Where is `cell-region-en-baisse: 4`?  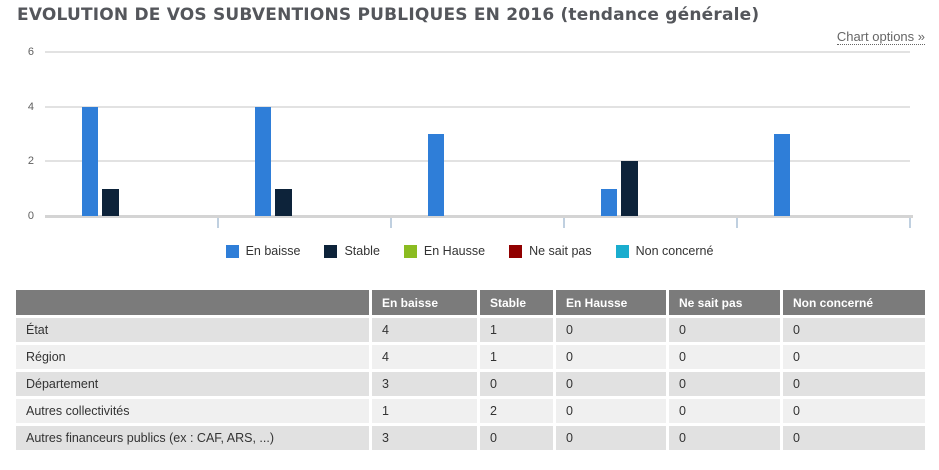
cell-region-en-baisse: 4 is located at coordinates (424, 357).